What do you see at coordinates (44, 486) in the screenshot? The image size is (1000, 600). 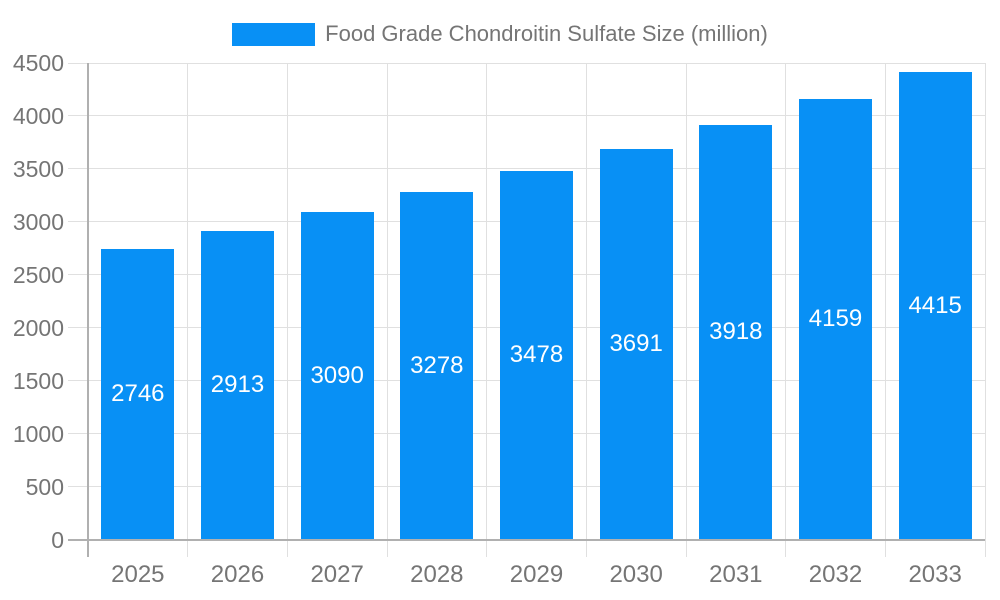 I see `y-axis-label: 500` at bounding box center [44, 486].